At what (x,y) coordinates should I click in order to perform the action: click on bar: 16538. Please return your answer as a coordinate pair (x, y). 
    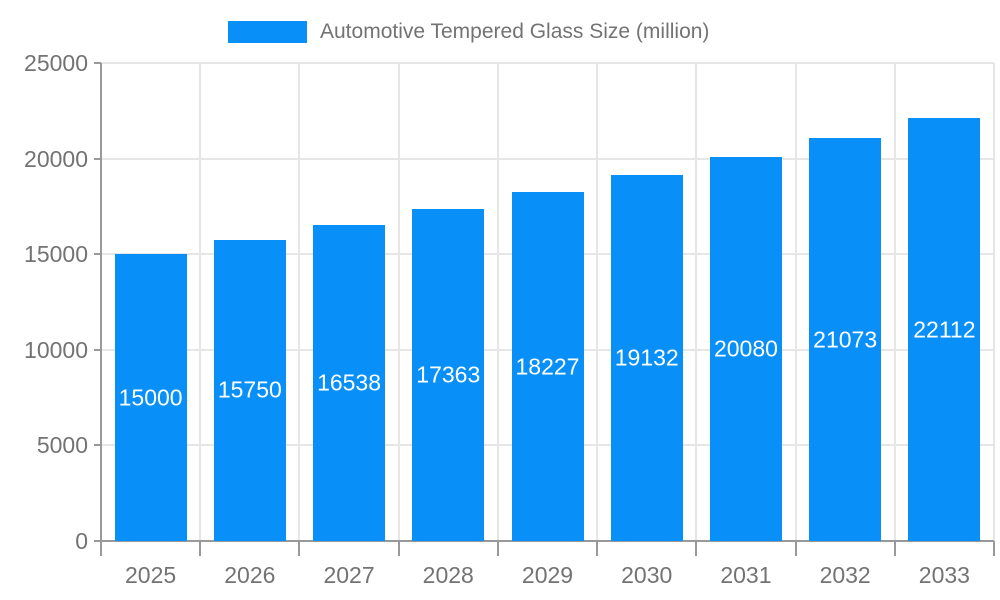
    Looking at the image, I should click on (349, 382).